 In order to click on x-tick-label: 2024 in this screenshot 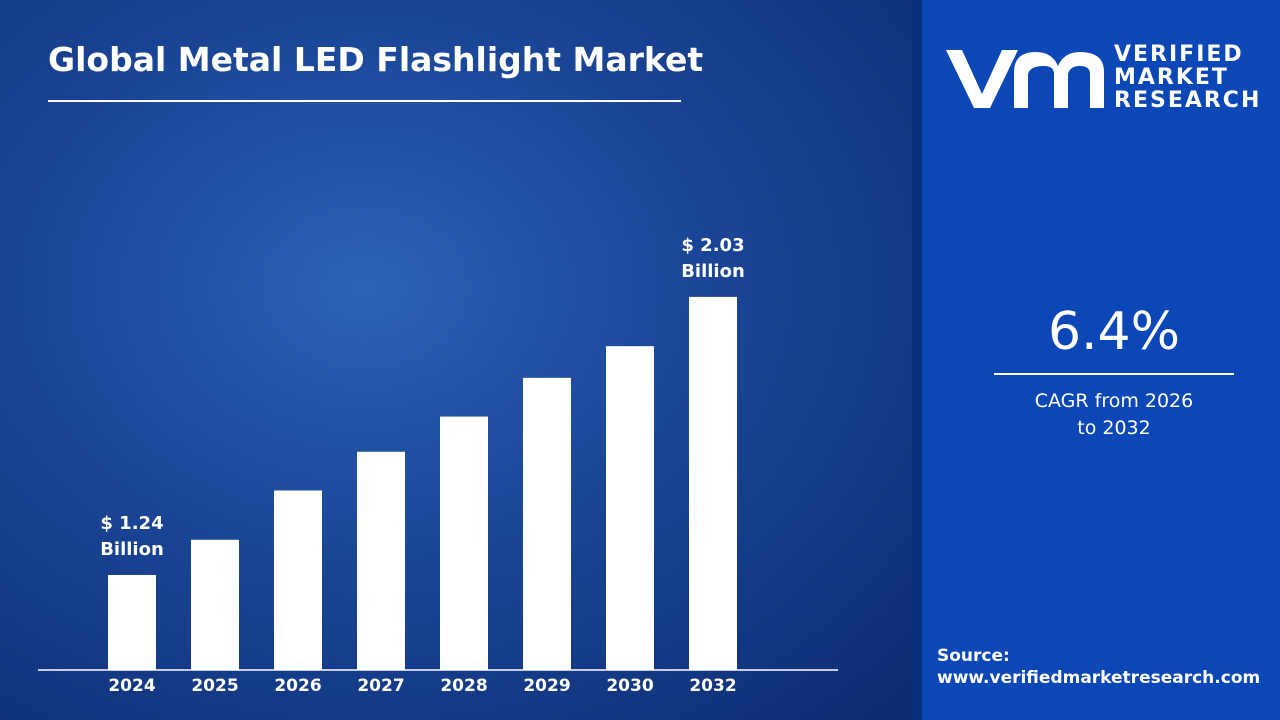, I will do `click(132, 686)`.